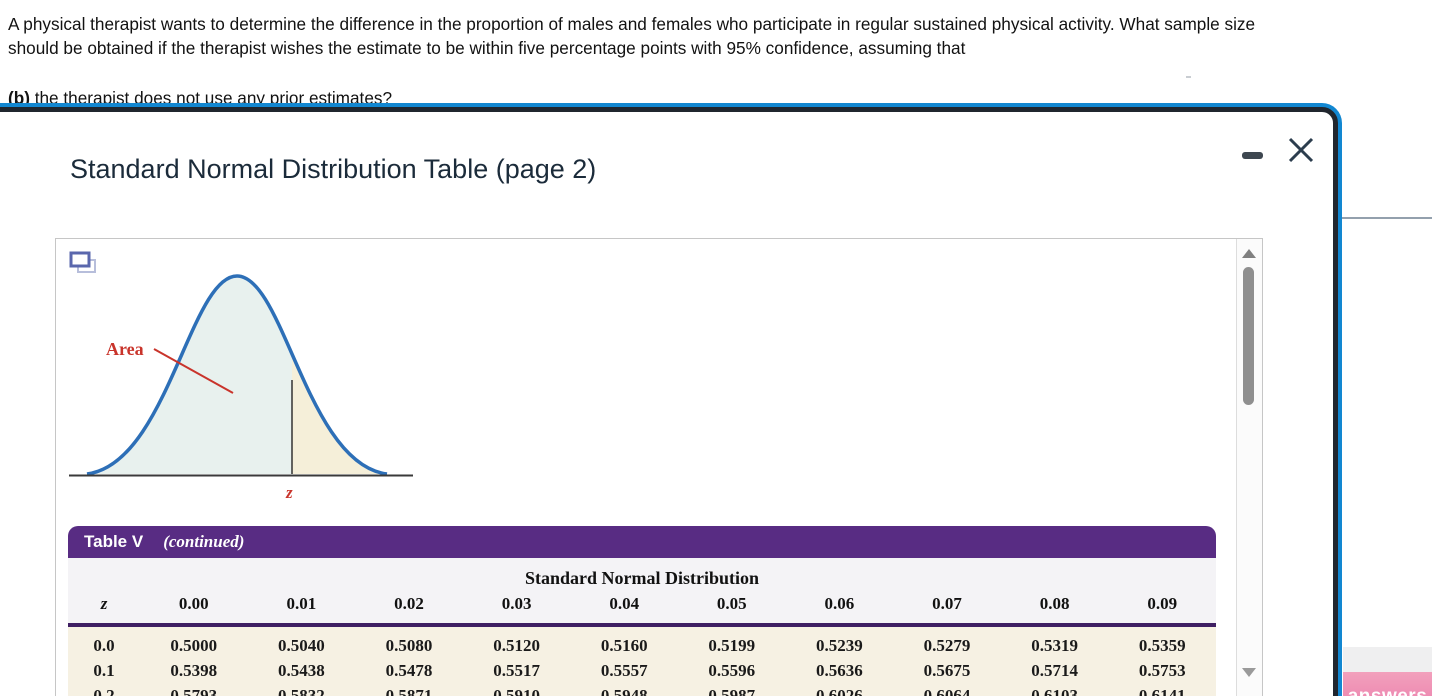  What do you see at coordinates (104, 690) in the screenshot?
I see `row-z: 0.2` at bounding box center [104, 690].